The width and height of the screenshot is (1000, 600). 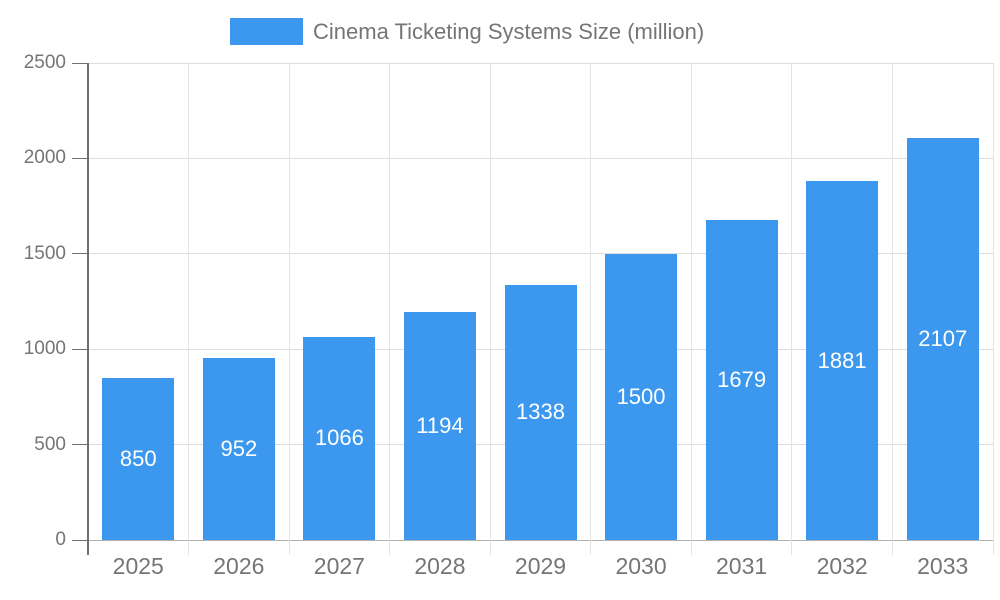 I want to click on x-tick-label: 2028, so click(x=440, y=566).